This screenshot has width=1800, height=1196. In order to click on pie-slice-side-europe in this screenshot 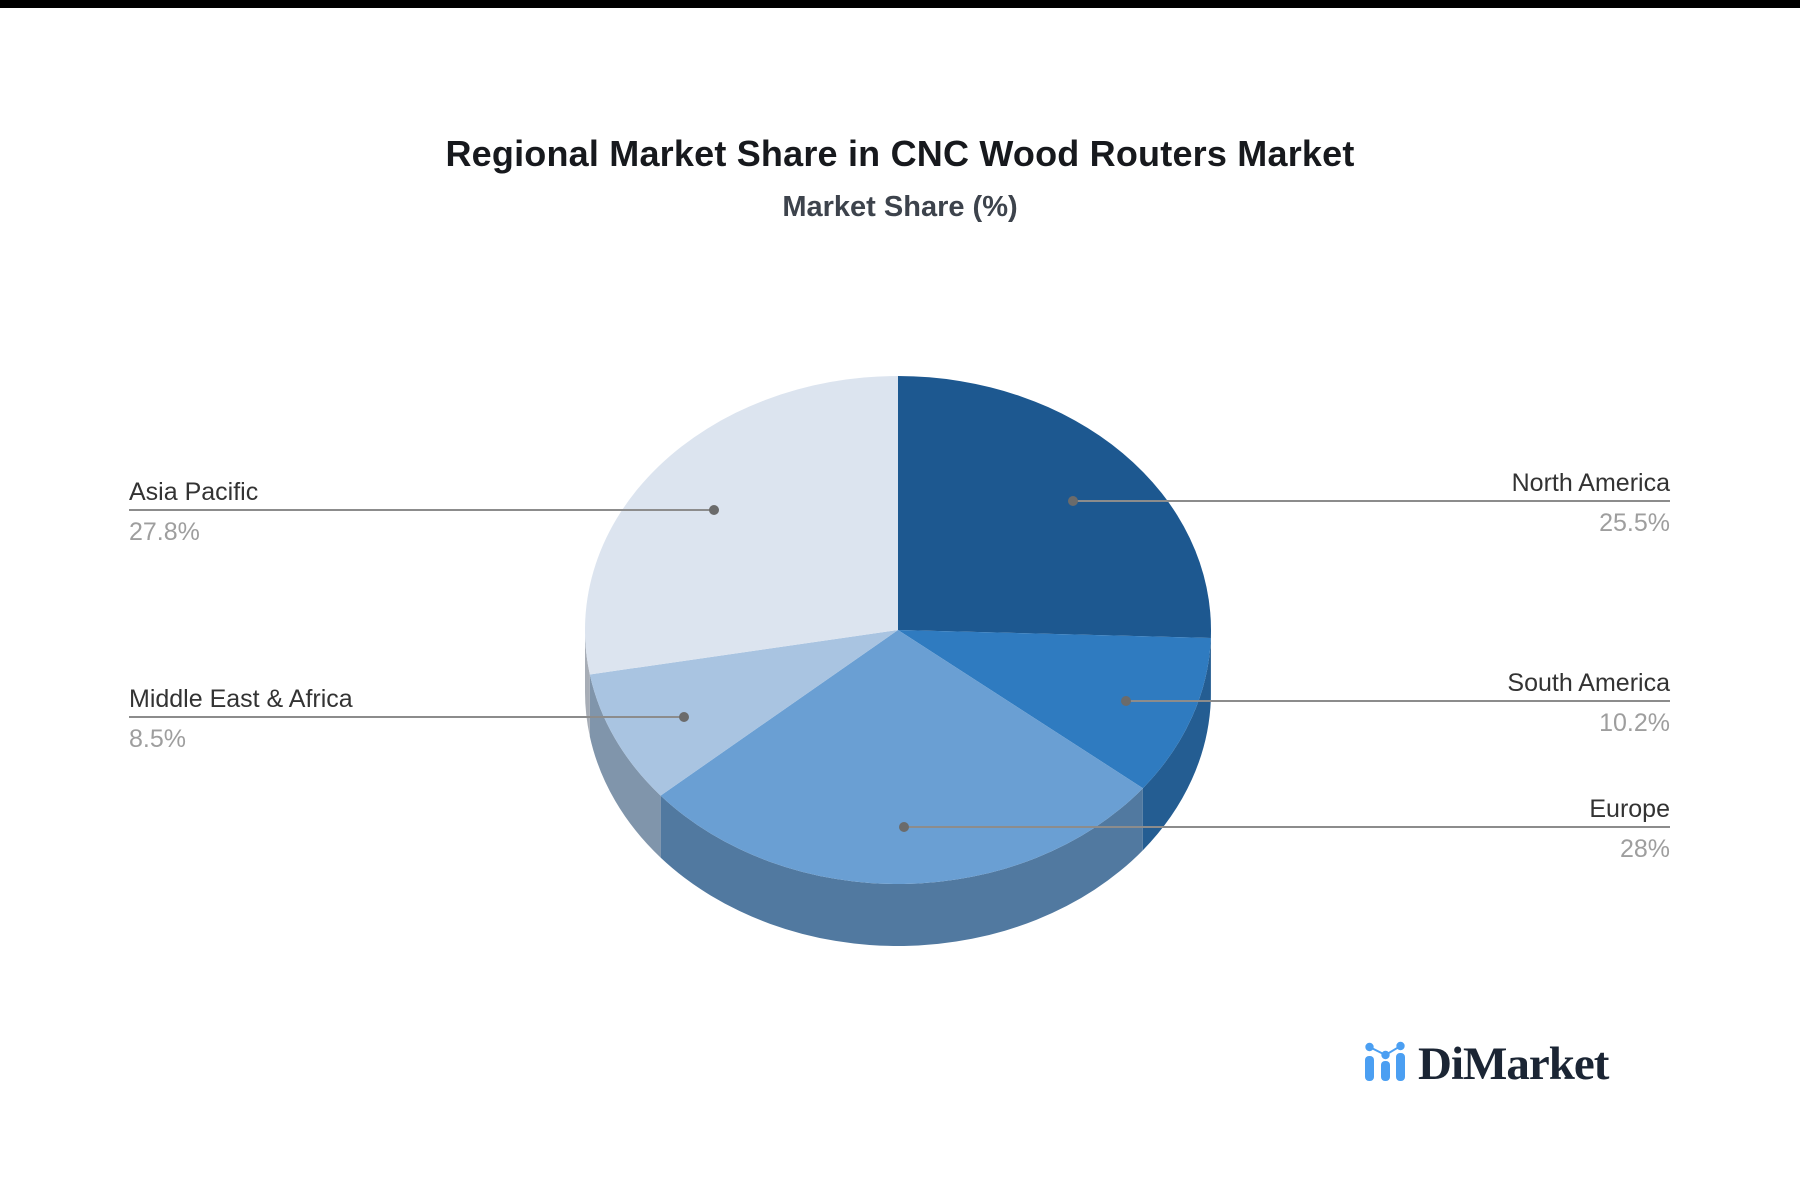, I will do `click(901, 867)`.